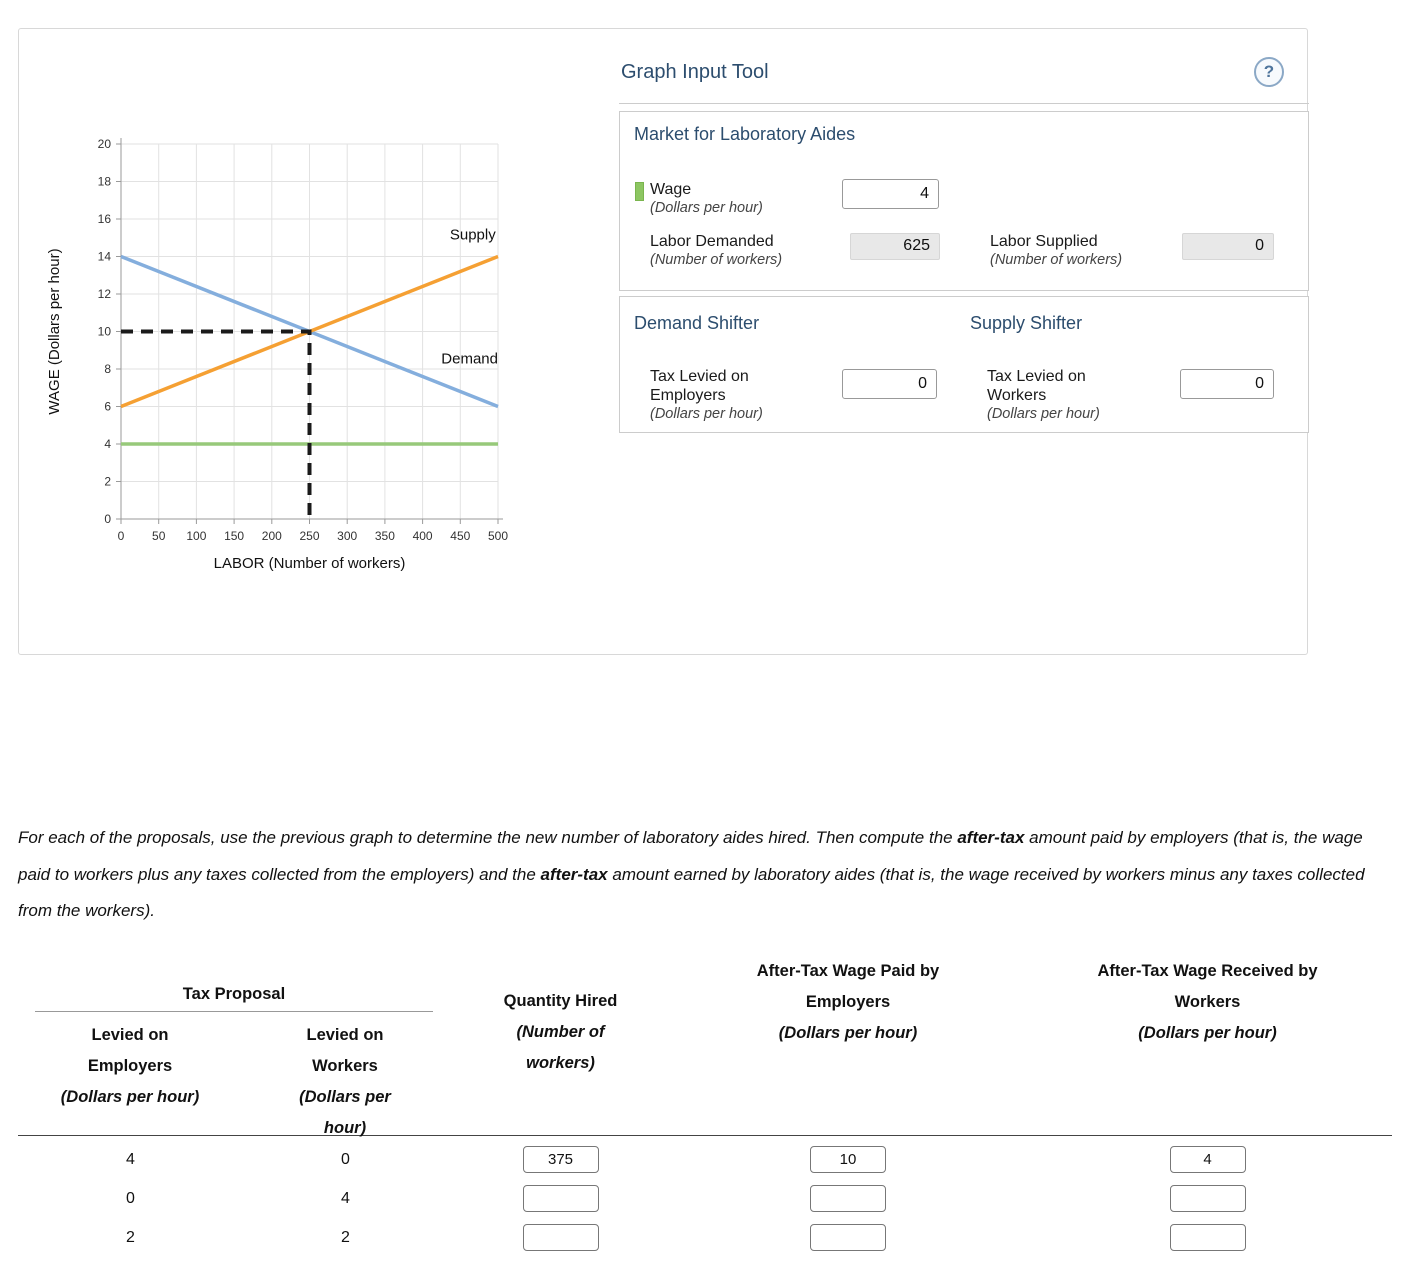 The height and width of the screenshot is (1284, 1408). I want to click on tax-table-body: 4 0 0 4 2 2, so click(705, 1198).